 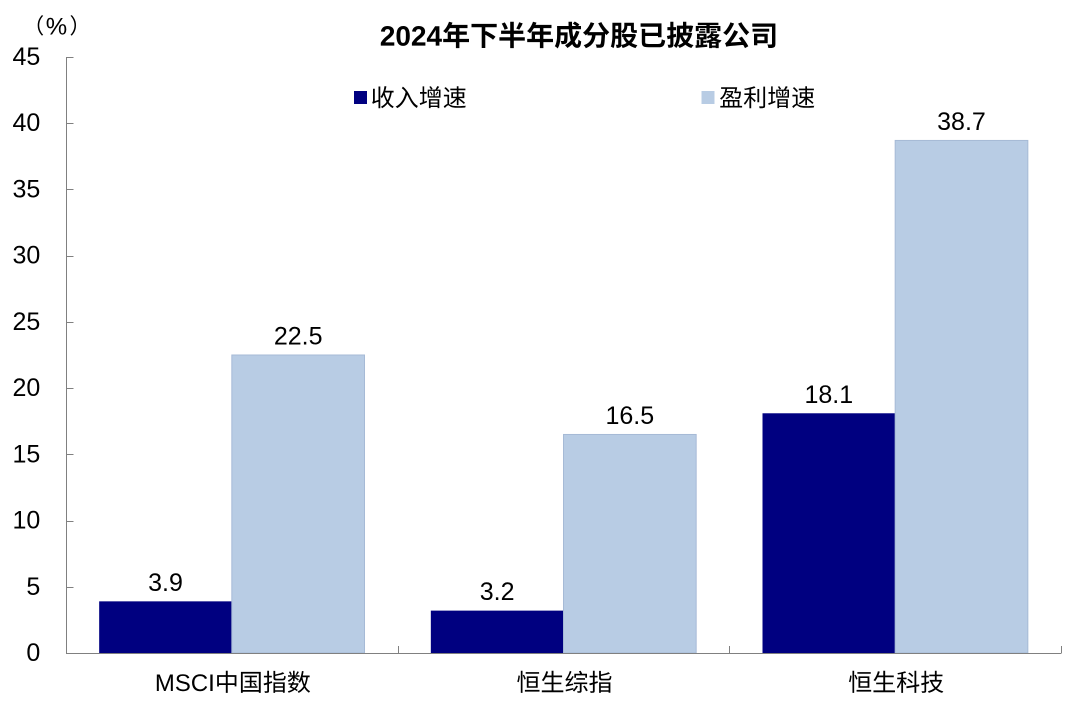 I want to click on svg-text: 25, so click(x=26, y=322).